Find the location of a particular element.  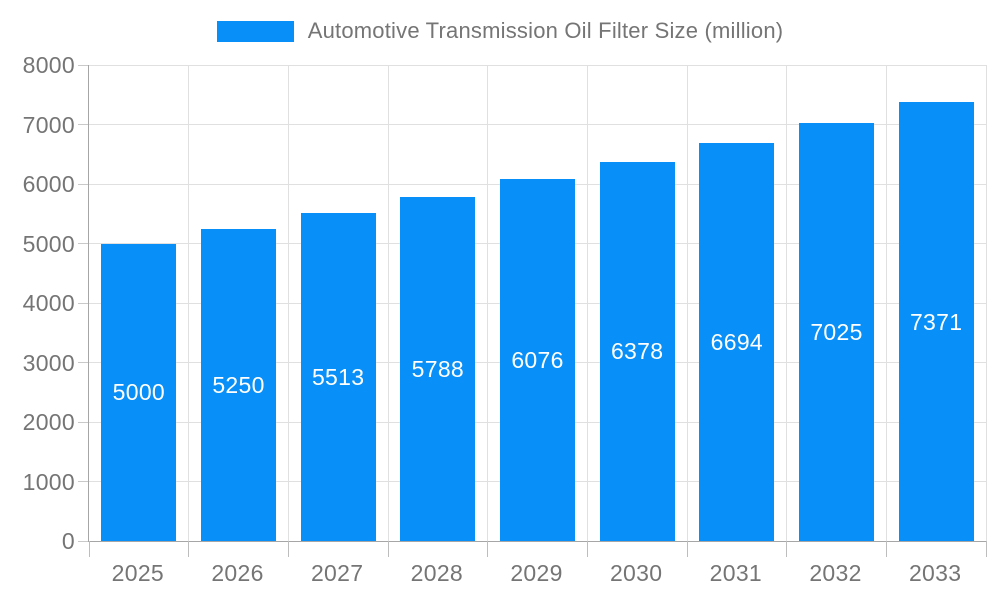

x-axis-category-label: 2025 is located at coordinates (138, 573).